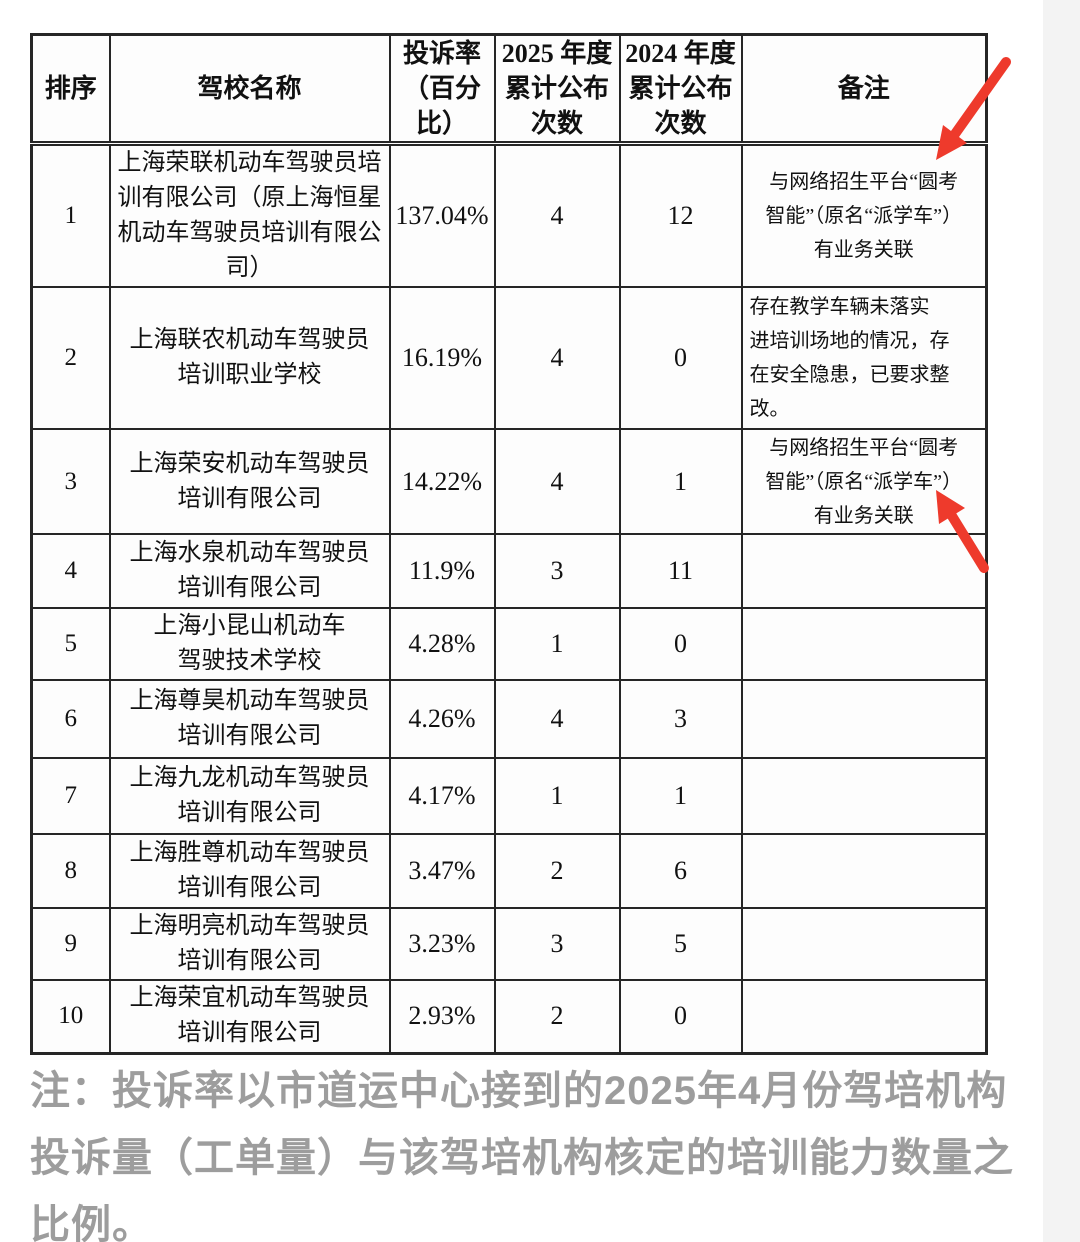 The height and width of the screenshot is (1242, 1080). I want to click on school-name-cell: 上海胜尊机动车驾驶员 培训有限公司, so click(249, 871).